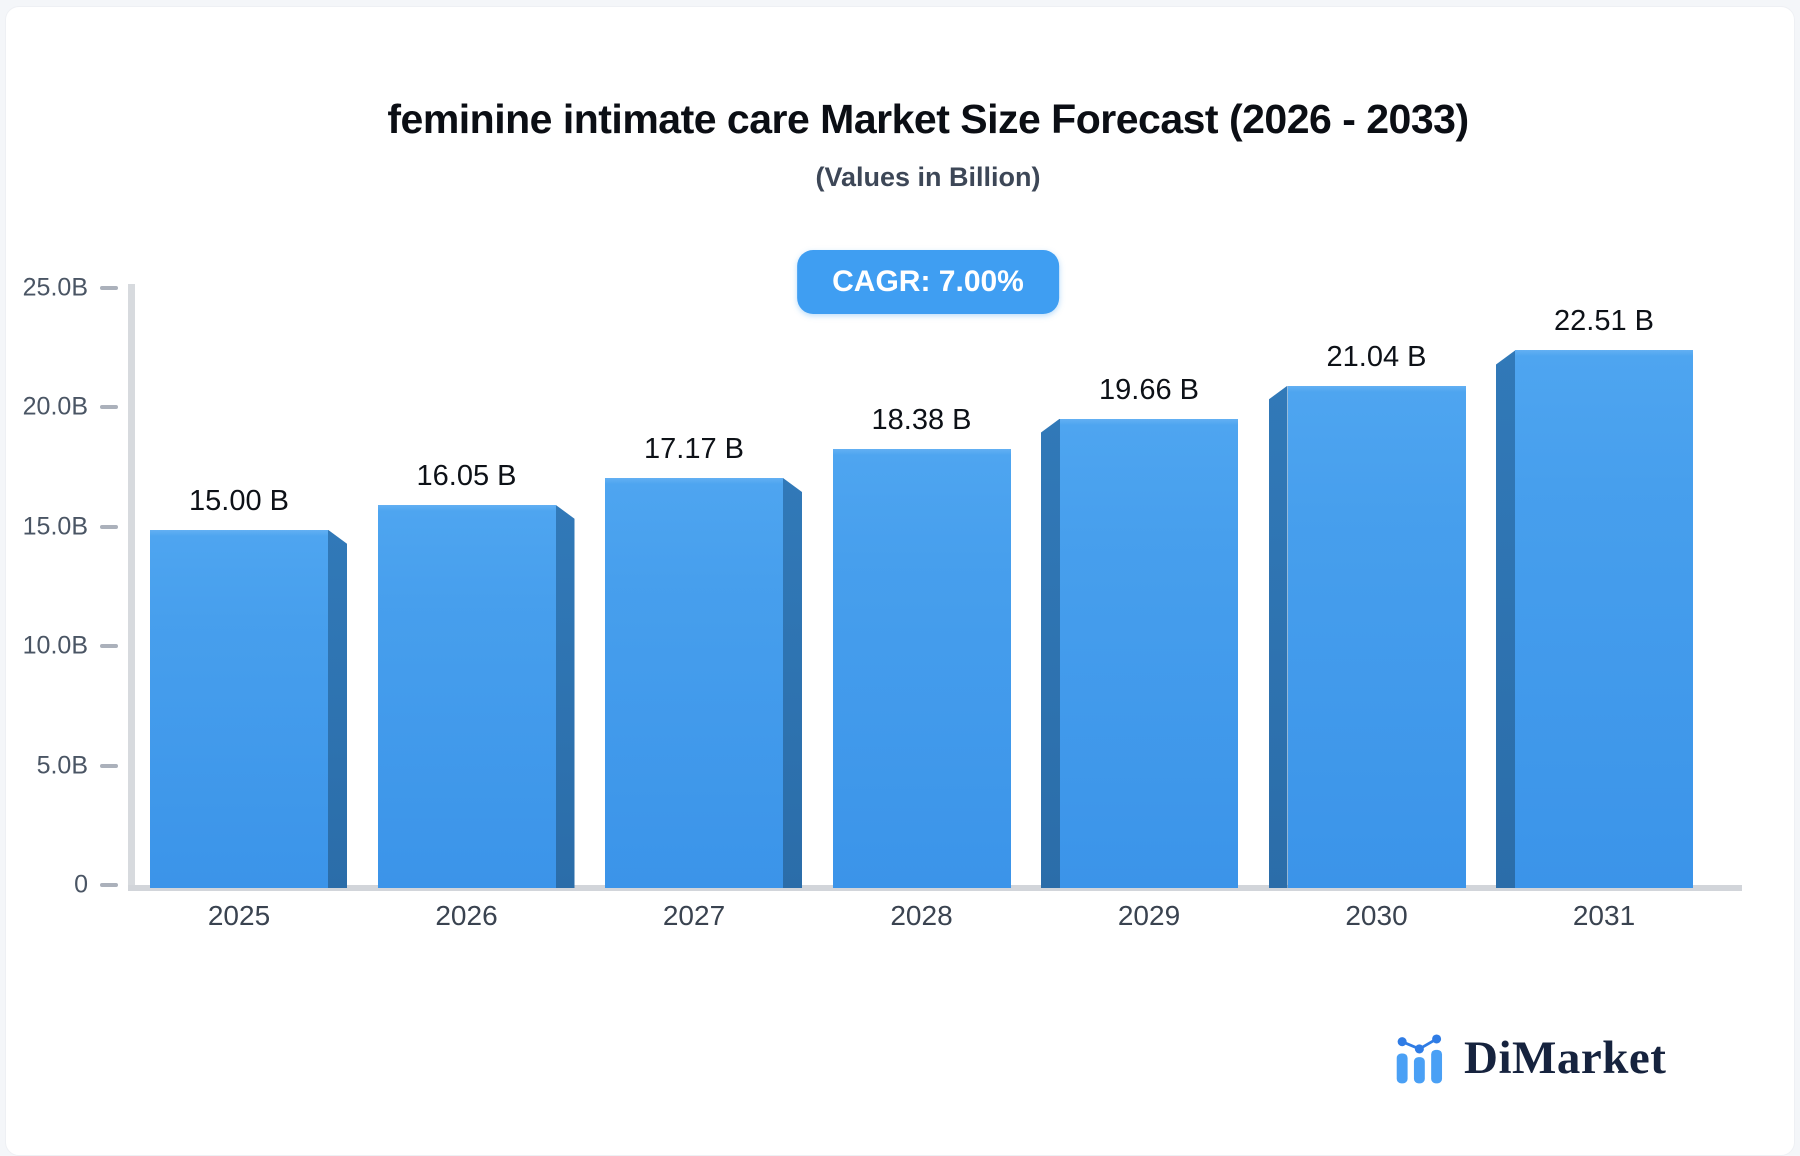 This screenshot has height=1156, width=1800. What do you see at coordinates (1419, 1059) in the screenshot?
I see `bar-line-chart-icon` at bounding box center [1419, 1059].